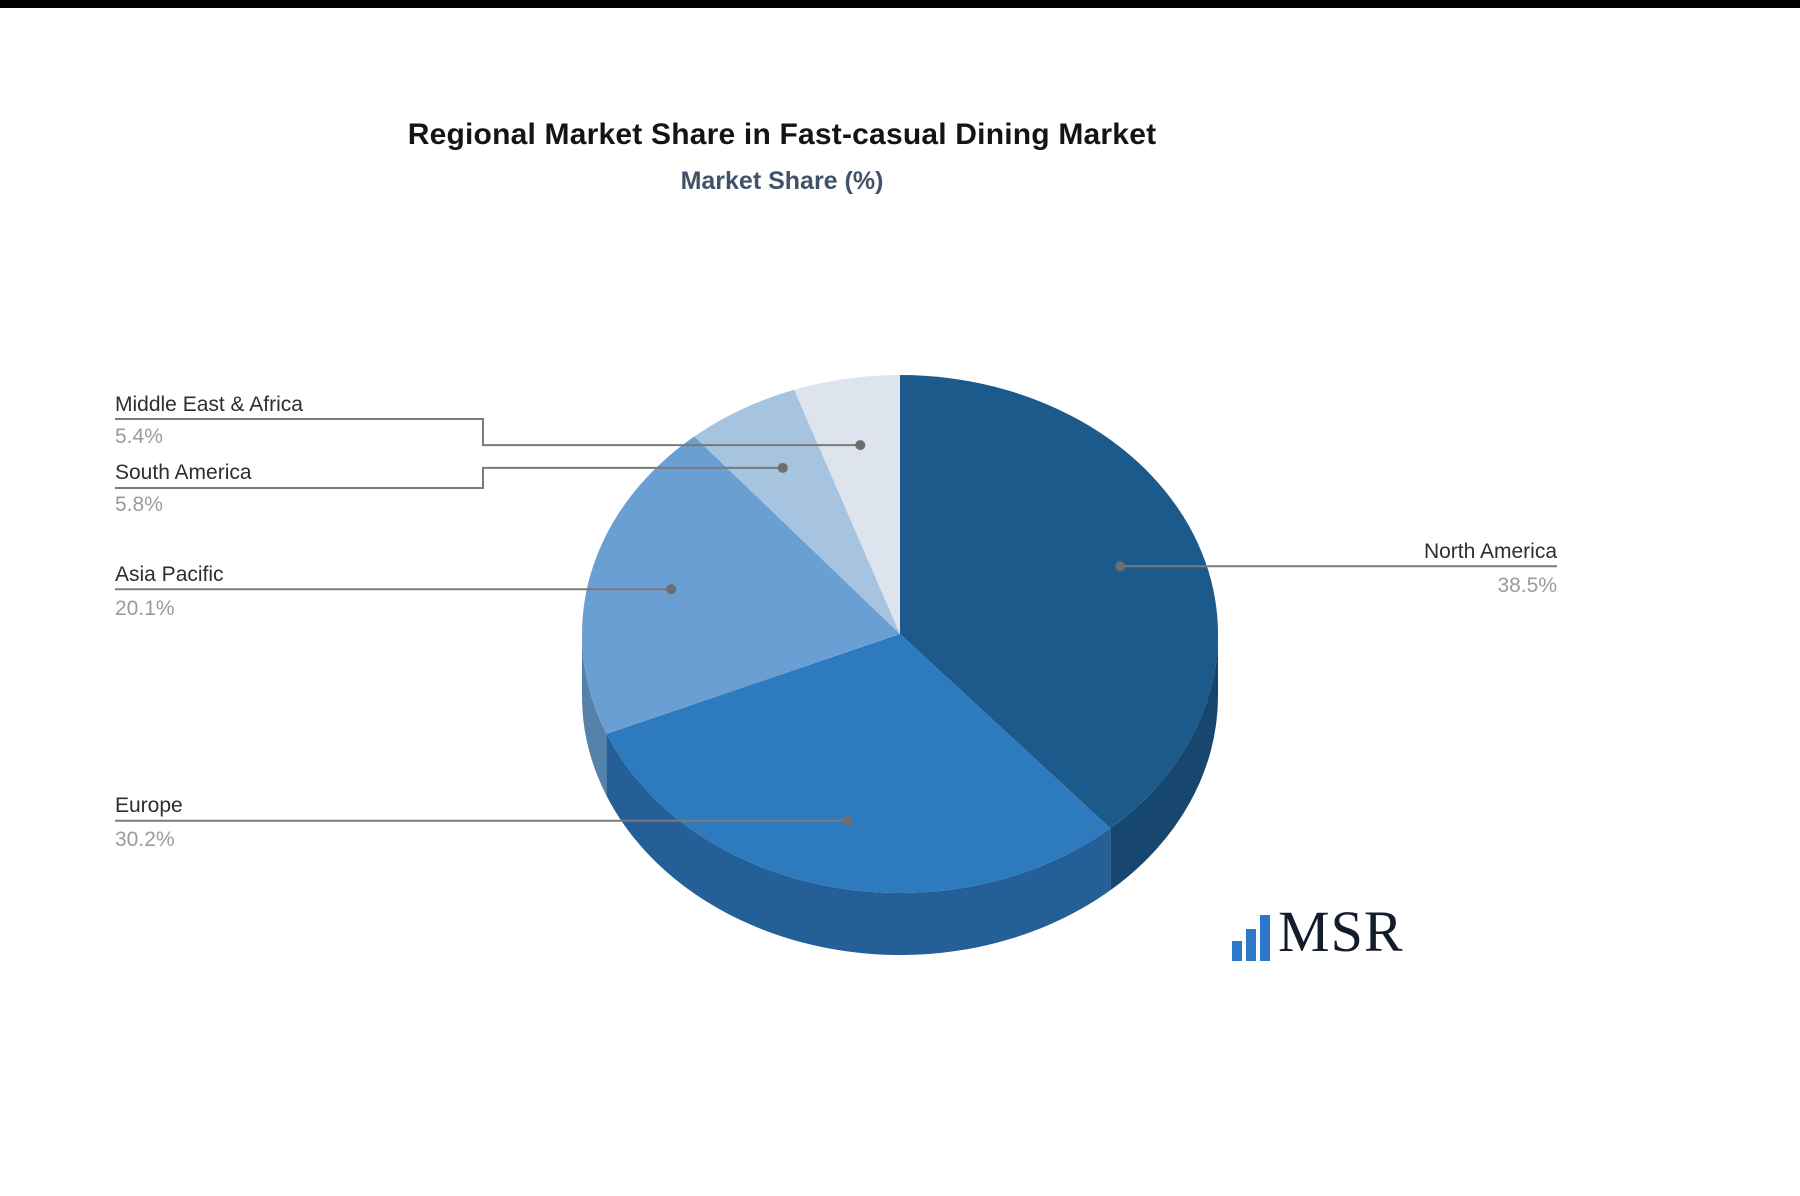  I want to click on logo-text: MSR, so click(1341, 931).